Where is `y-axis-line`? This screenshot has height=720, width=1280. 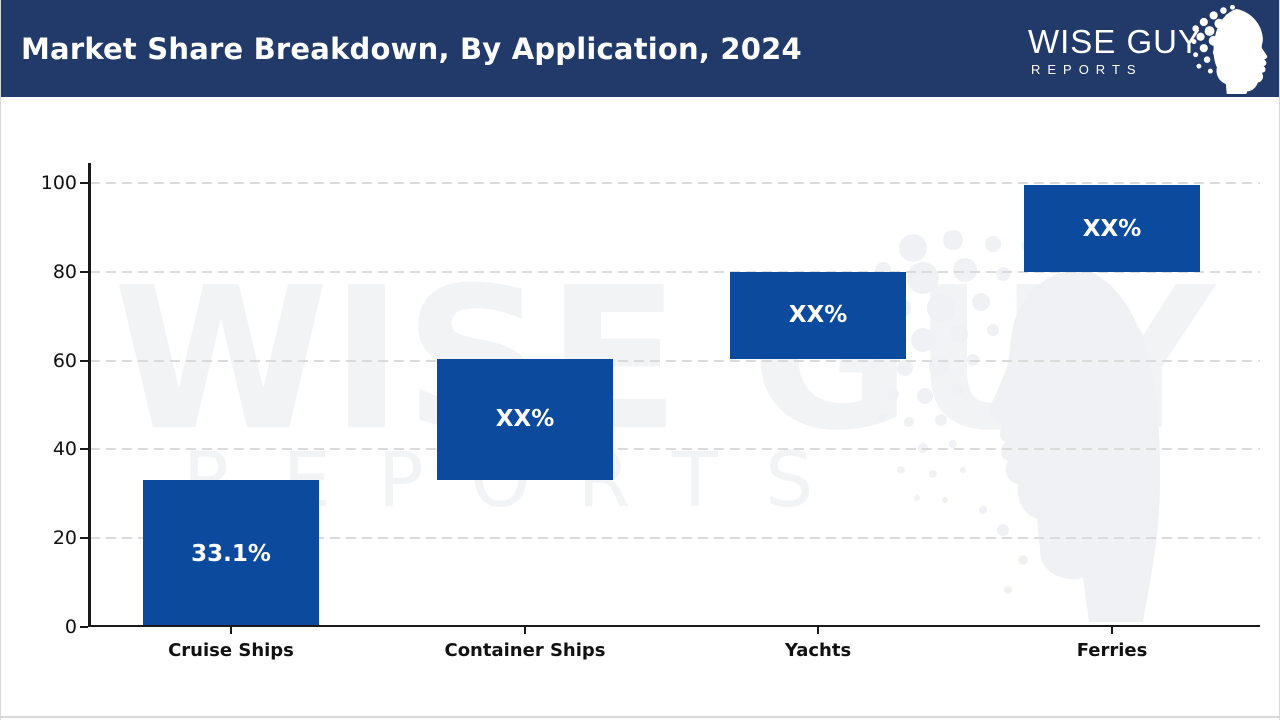
y-axis-line is located at coordinates (89, 395).